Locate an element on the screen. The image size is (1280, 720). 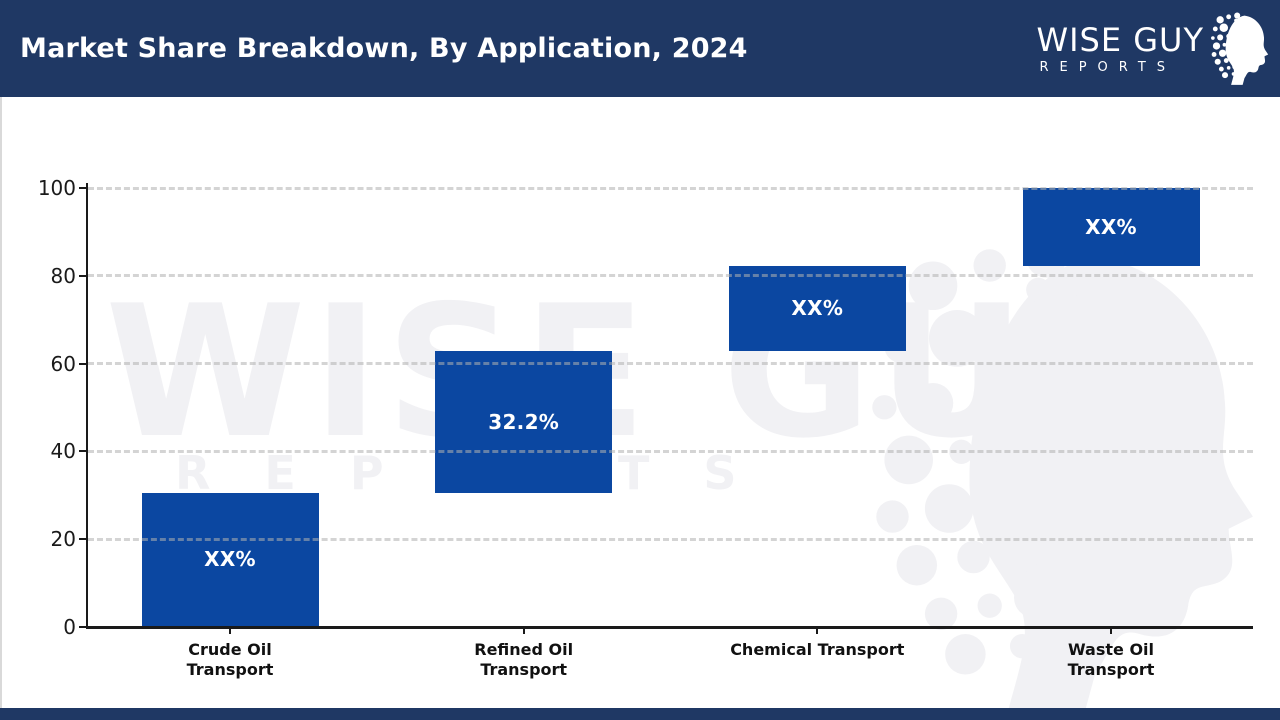
y-axis-line is located at coordinates (87, 406).